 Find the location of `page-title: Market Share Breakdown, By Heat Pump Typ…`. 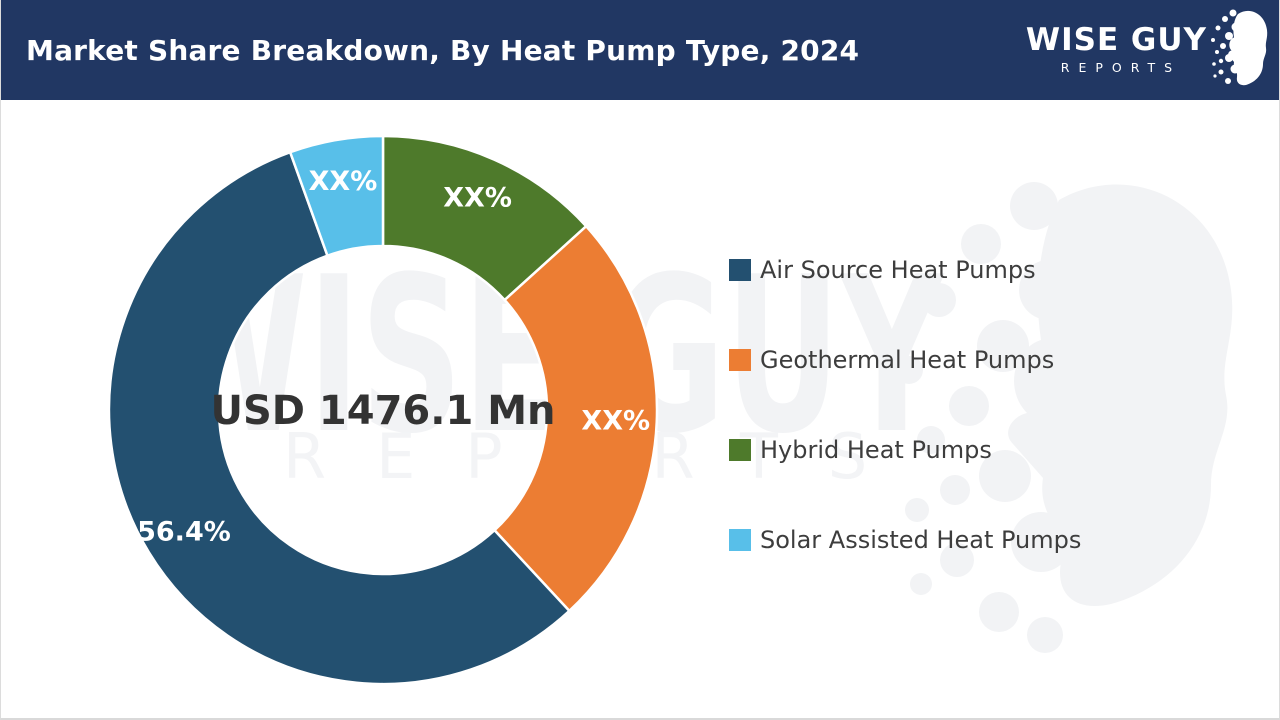

page-title: Market Share Breakdown, By Heat Pump Typ… is located at coordinates (443, 50).